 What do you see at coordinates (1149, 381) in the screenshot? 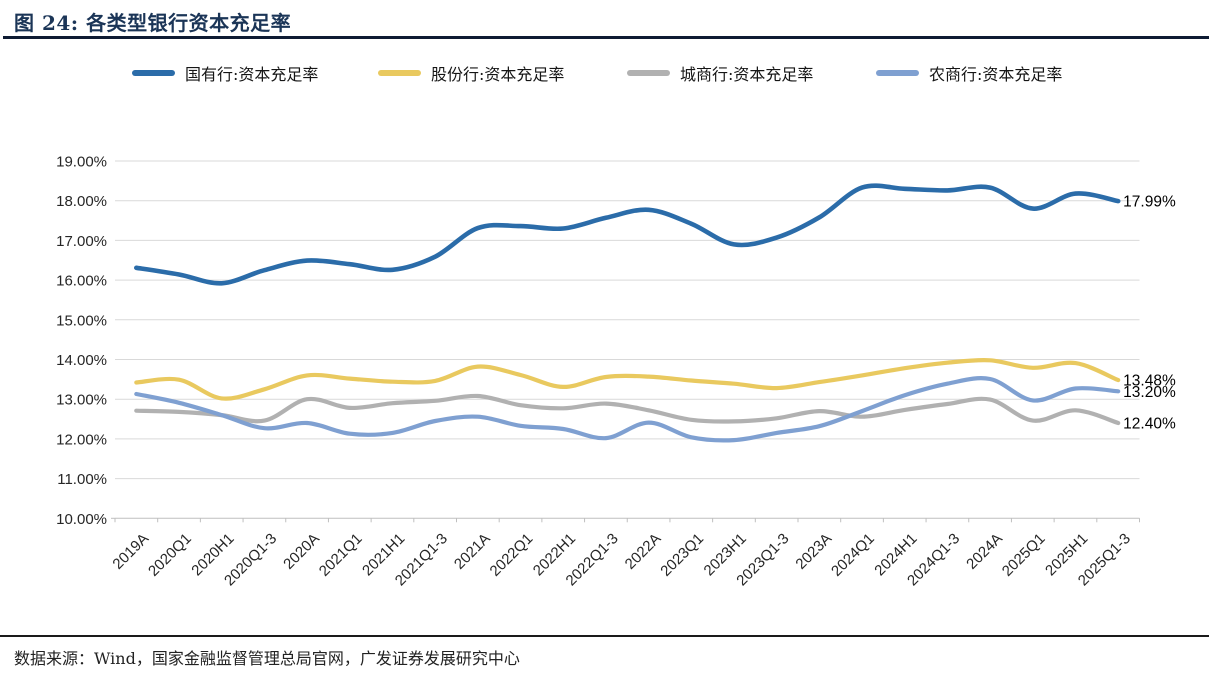
I see `series-end-label: 13.48%` at bounding box center [1149, 381].